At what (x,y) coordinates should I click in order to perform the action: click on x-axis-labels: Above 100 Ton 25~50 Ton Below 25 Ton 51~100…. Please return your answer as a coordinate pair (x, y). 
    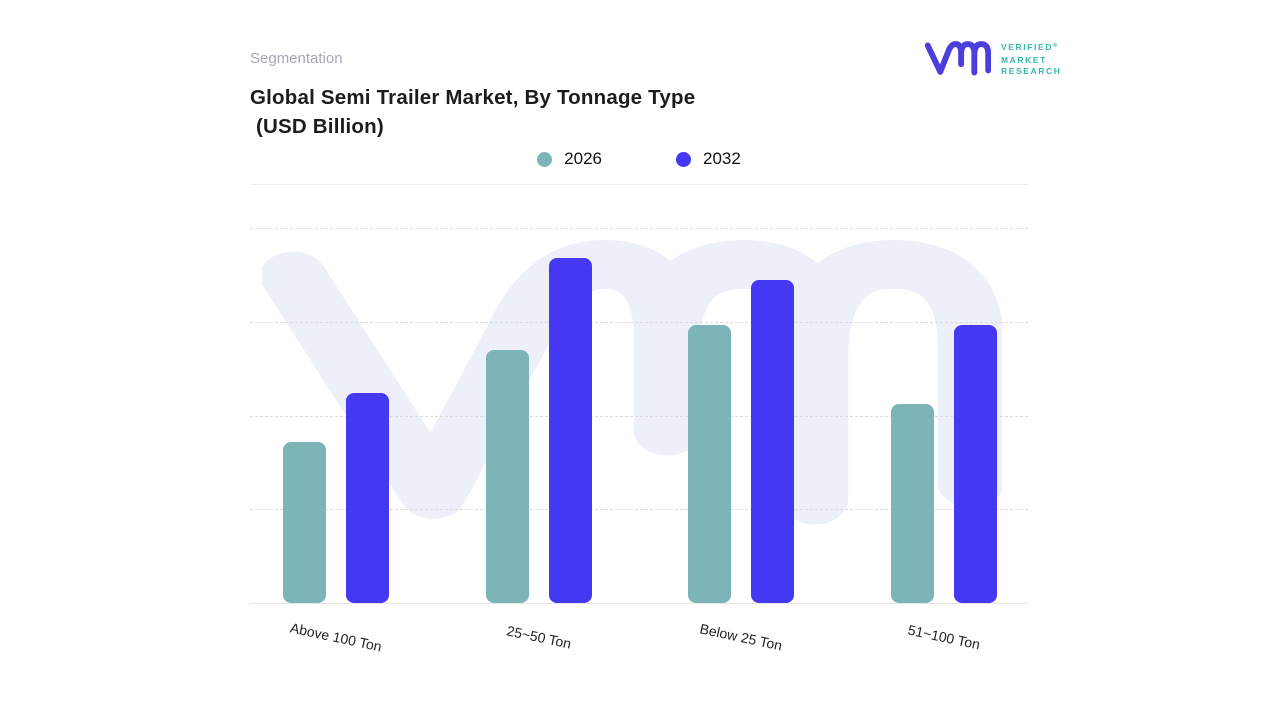
    Looking at the image, I should click on (639, 643).